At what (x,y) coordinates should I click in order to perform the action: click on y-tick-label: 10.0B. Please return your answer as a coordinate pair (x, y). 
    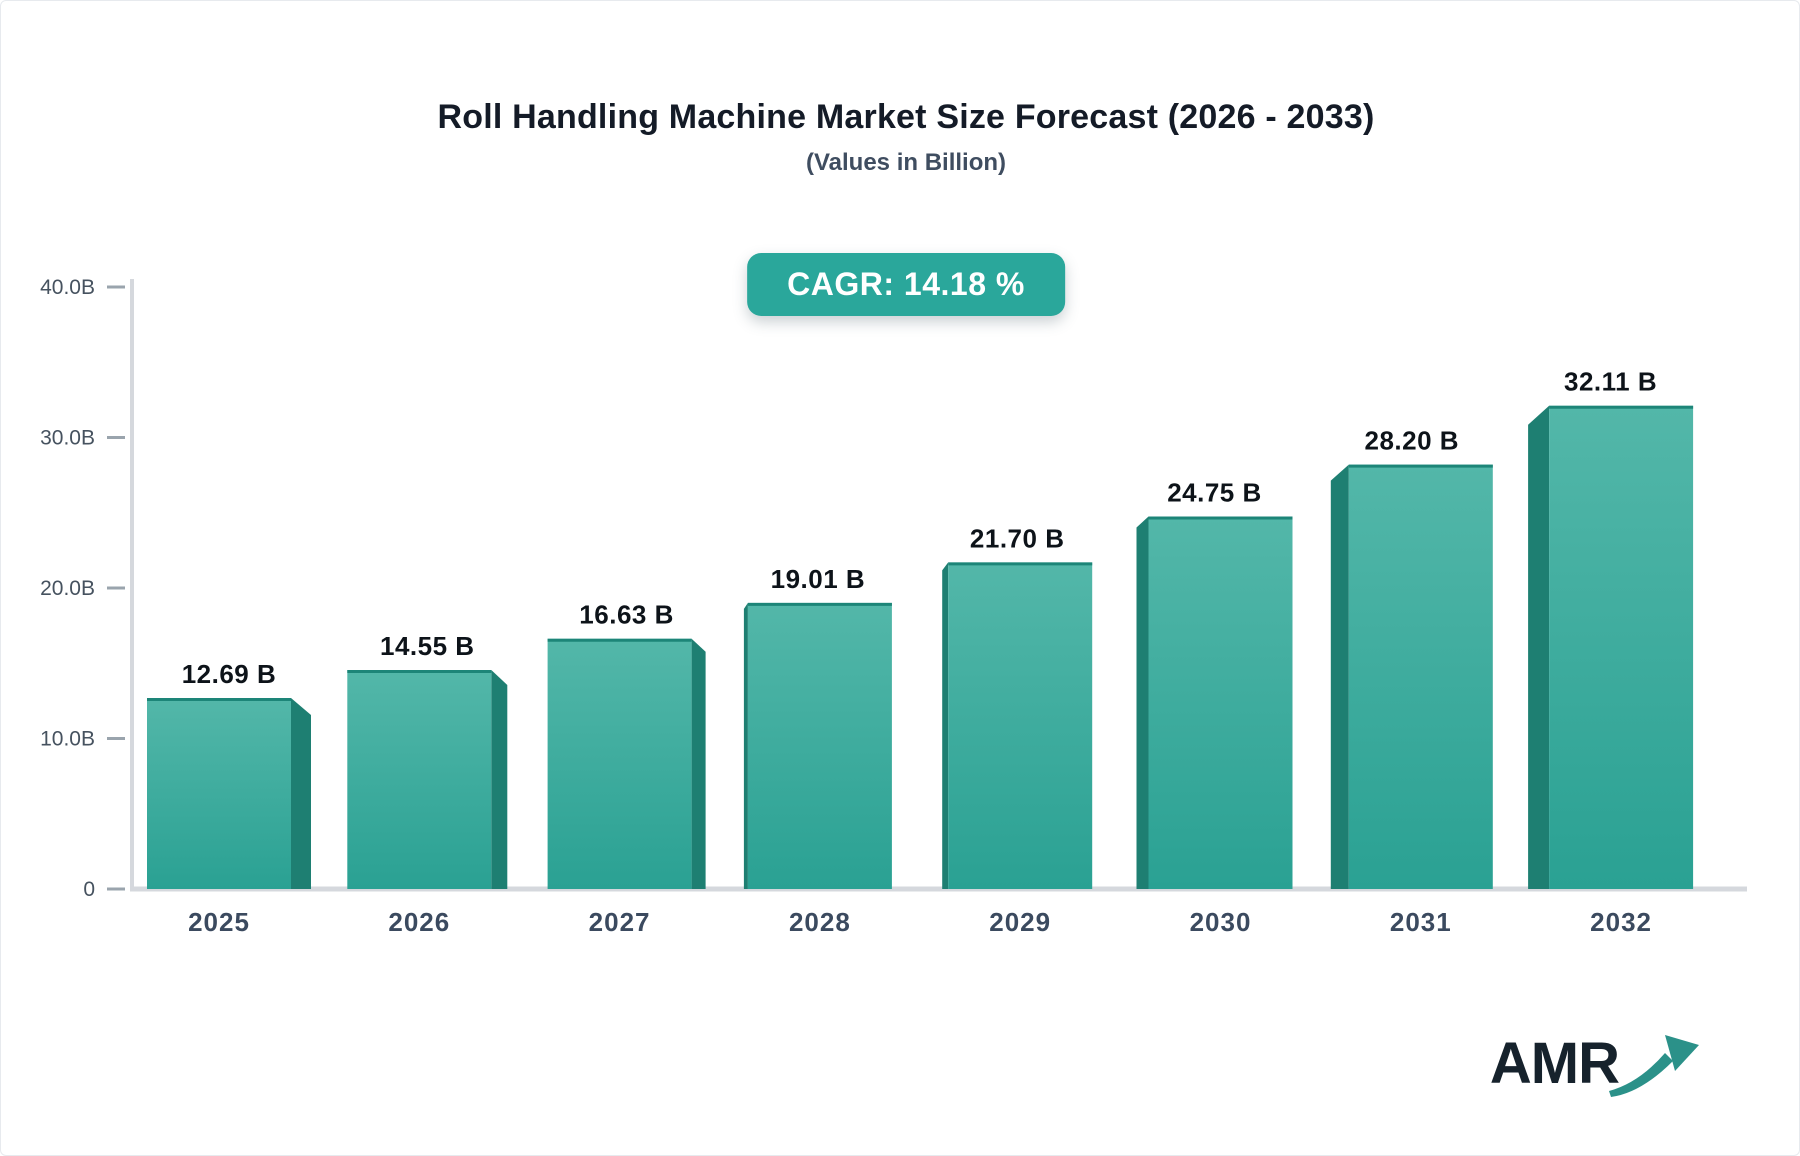
    Looking at the image, I should click on (67, 739).